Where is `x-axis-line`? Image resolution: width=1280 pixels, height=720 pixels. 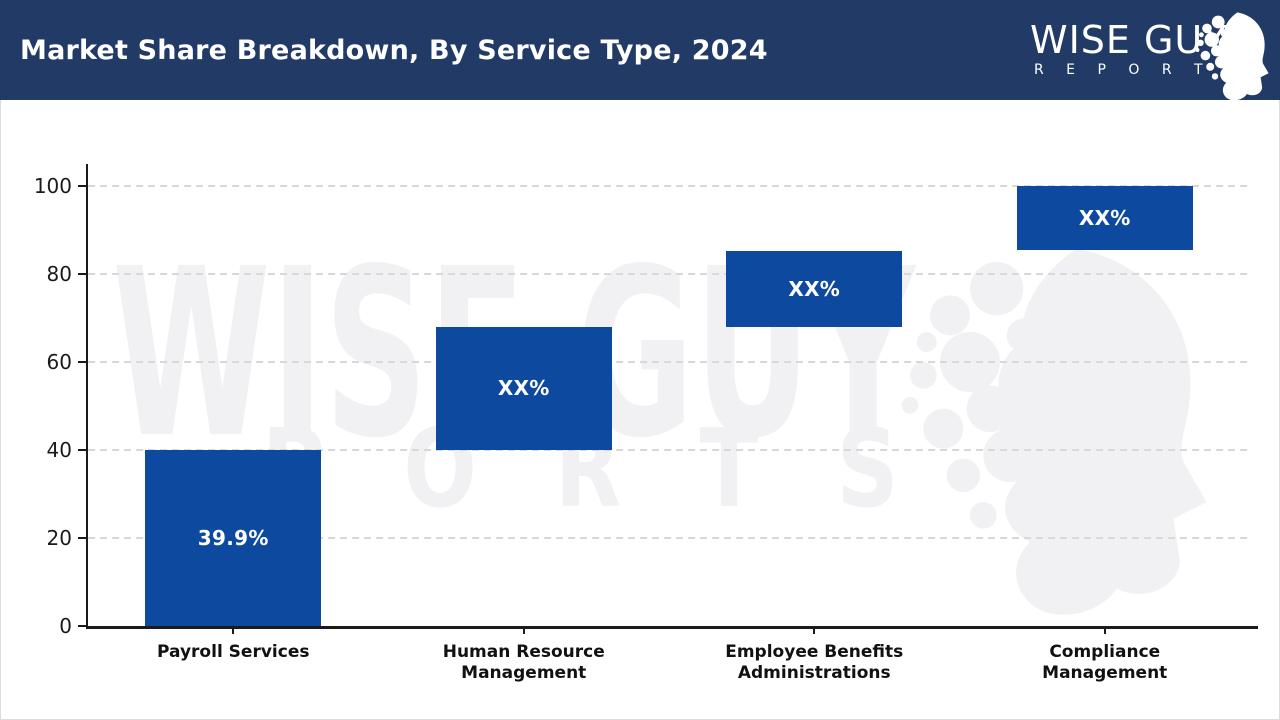
x-axis-line is located at coordinates (672, 627).